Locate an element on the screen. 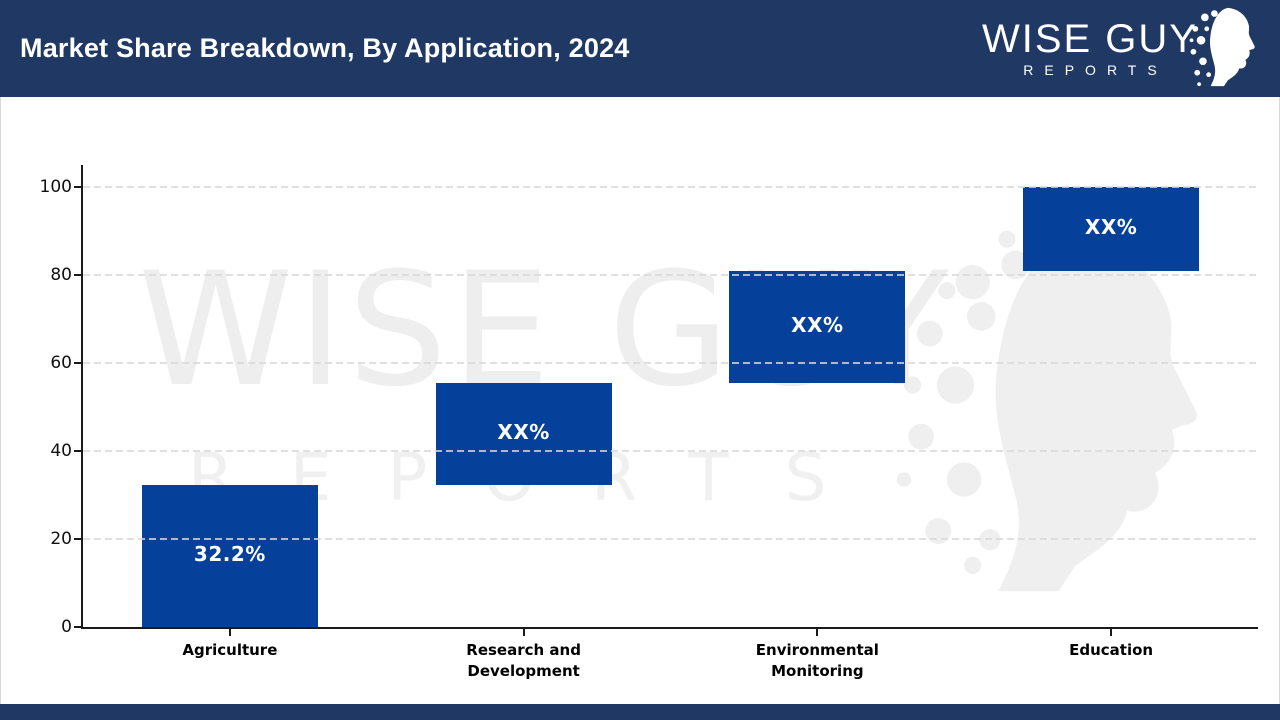 Image resolution: width=1280 pixels, height=720 pixels. dotted-head-icon is located at coordinates (1222, 47).